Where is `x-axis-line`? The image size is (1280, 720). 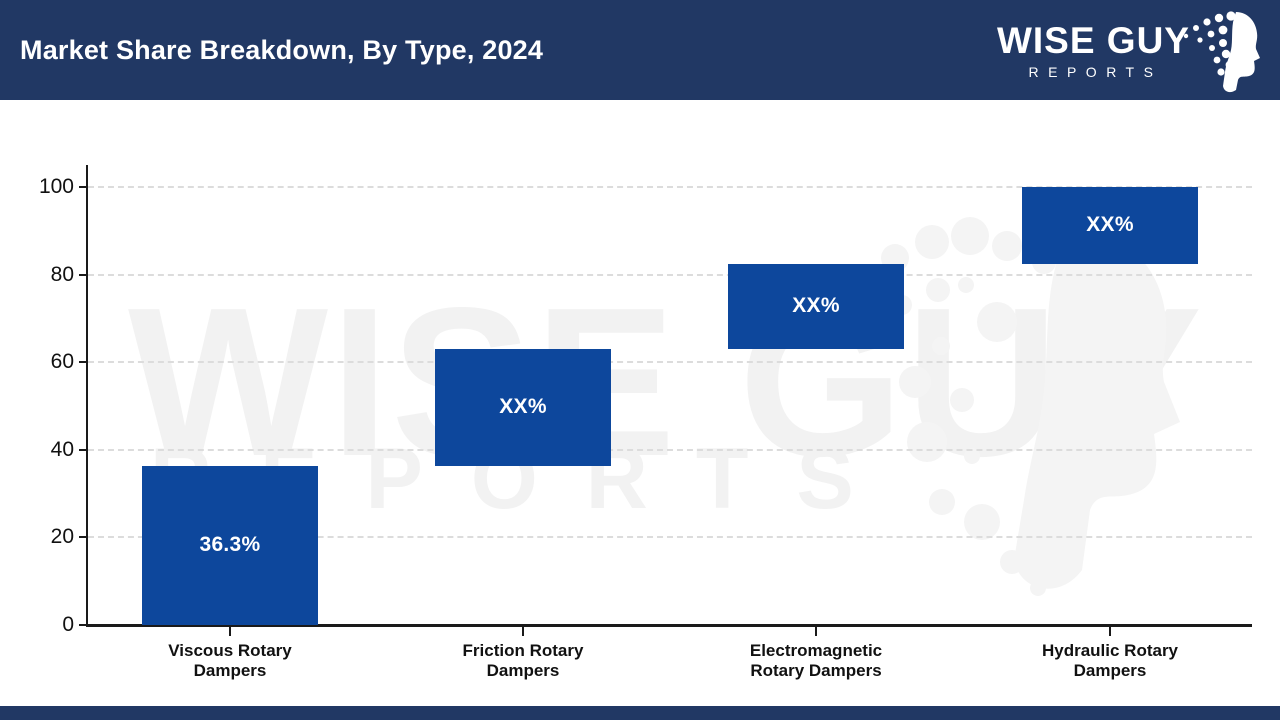 x-axis-line is located at coordinates (669, 625).